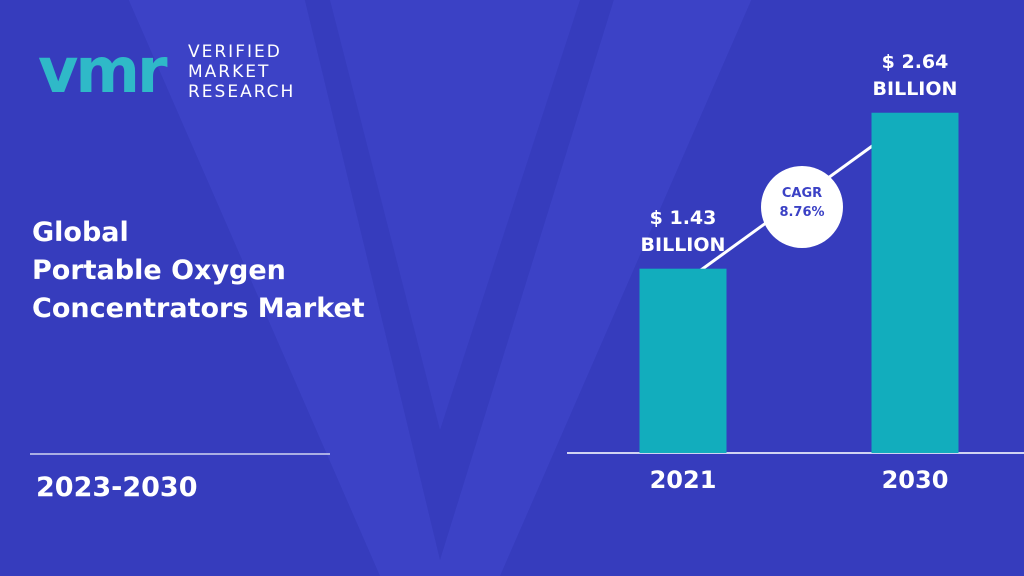  I want to click on headline-line: Global, so click(80, 232).